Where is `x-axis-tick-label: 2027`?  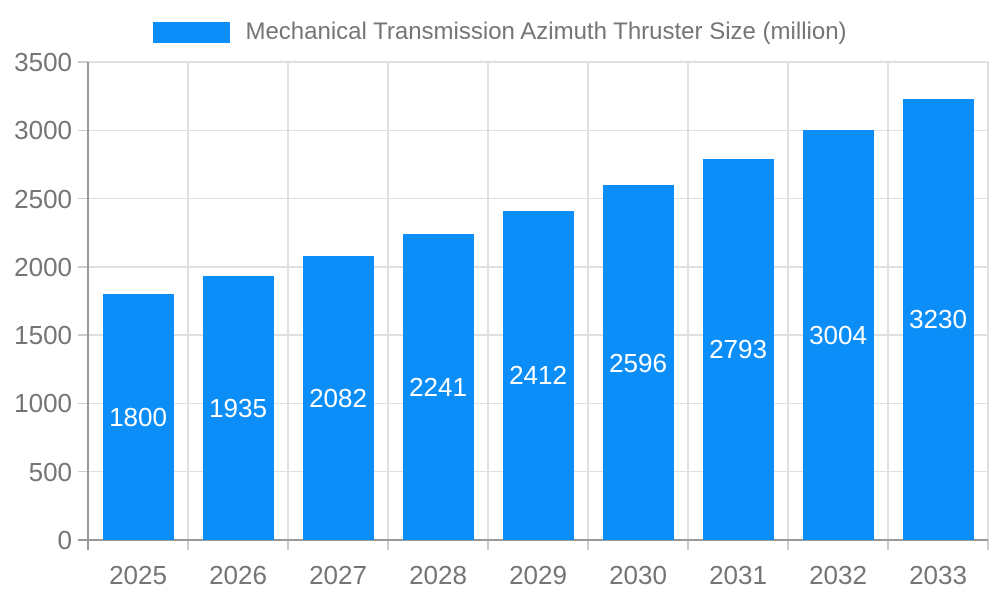
x-axis-tick-label: 2027 is located at coordinates (338, 575).